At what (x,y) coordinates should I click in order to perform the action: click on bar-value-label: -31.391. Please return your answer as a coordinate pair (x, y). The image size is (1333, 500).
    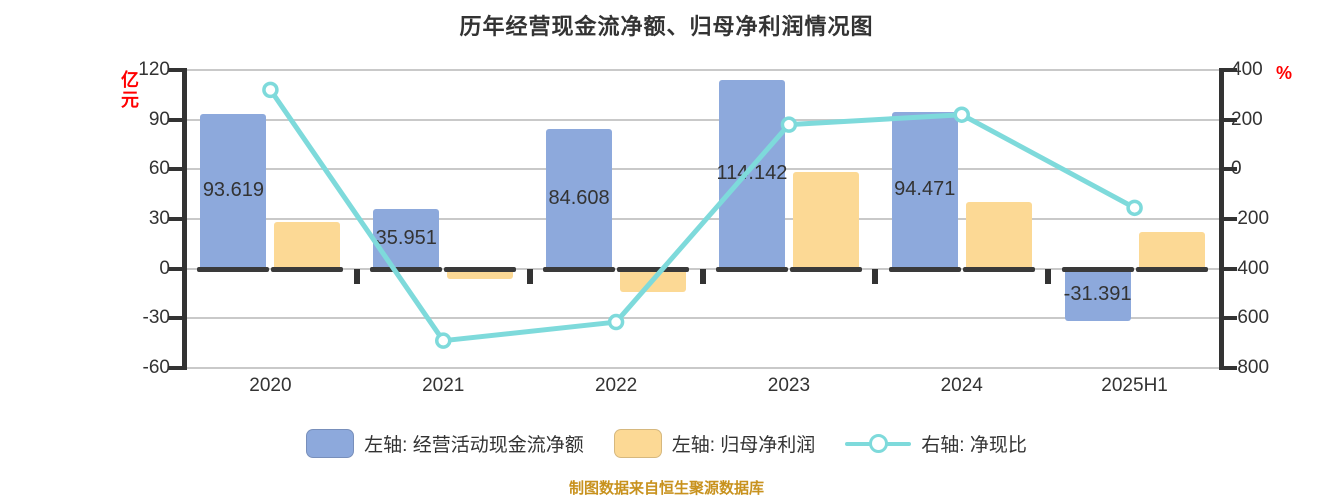
    Looking at the image, I should click on (1097, 293).